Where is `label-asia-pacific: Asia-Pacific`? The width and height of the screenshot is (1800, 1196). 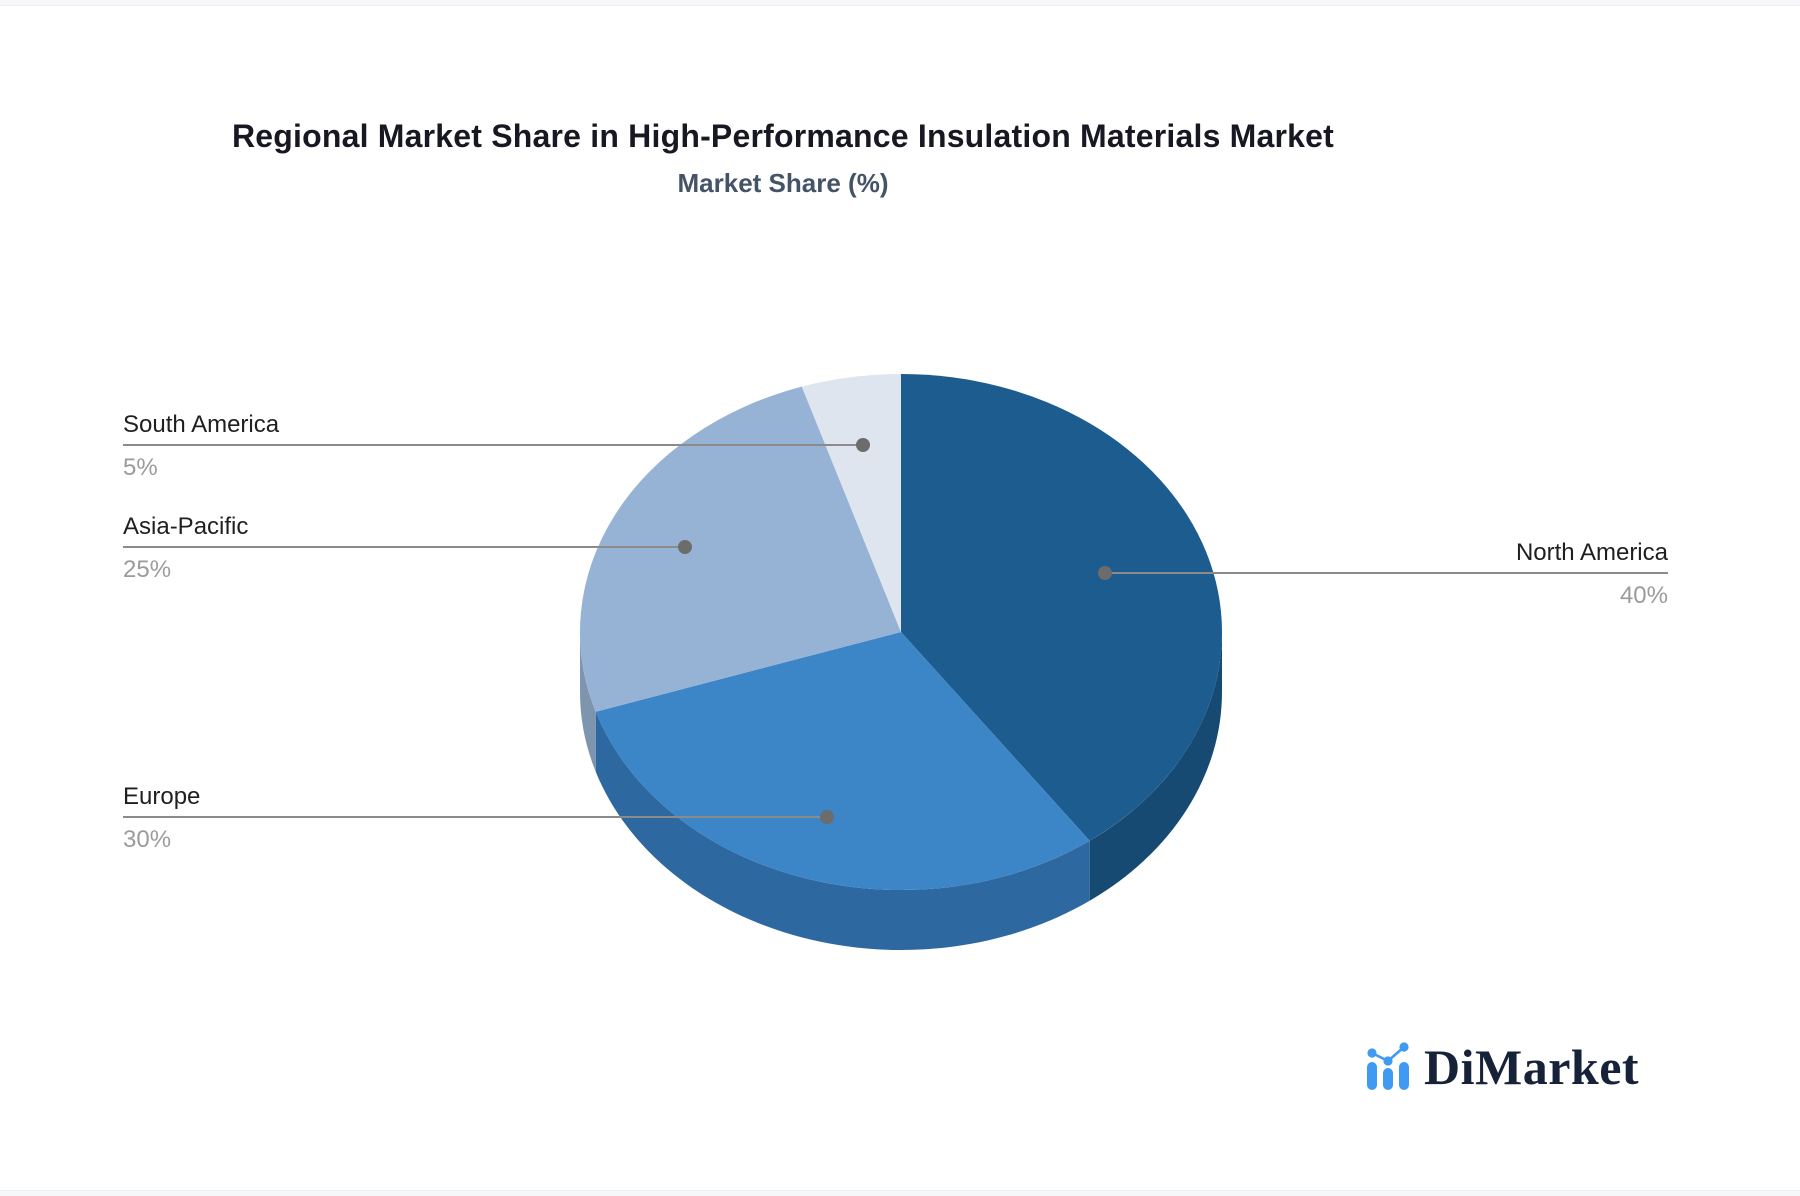 label-asia-pacific: Asia-Pacific is located at coordinates (185, 527).